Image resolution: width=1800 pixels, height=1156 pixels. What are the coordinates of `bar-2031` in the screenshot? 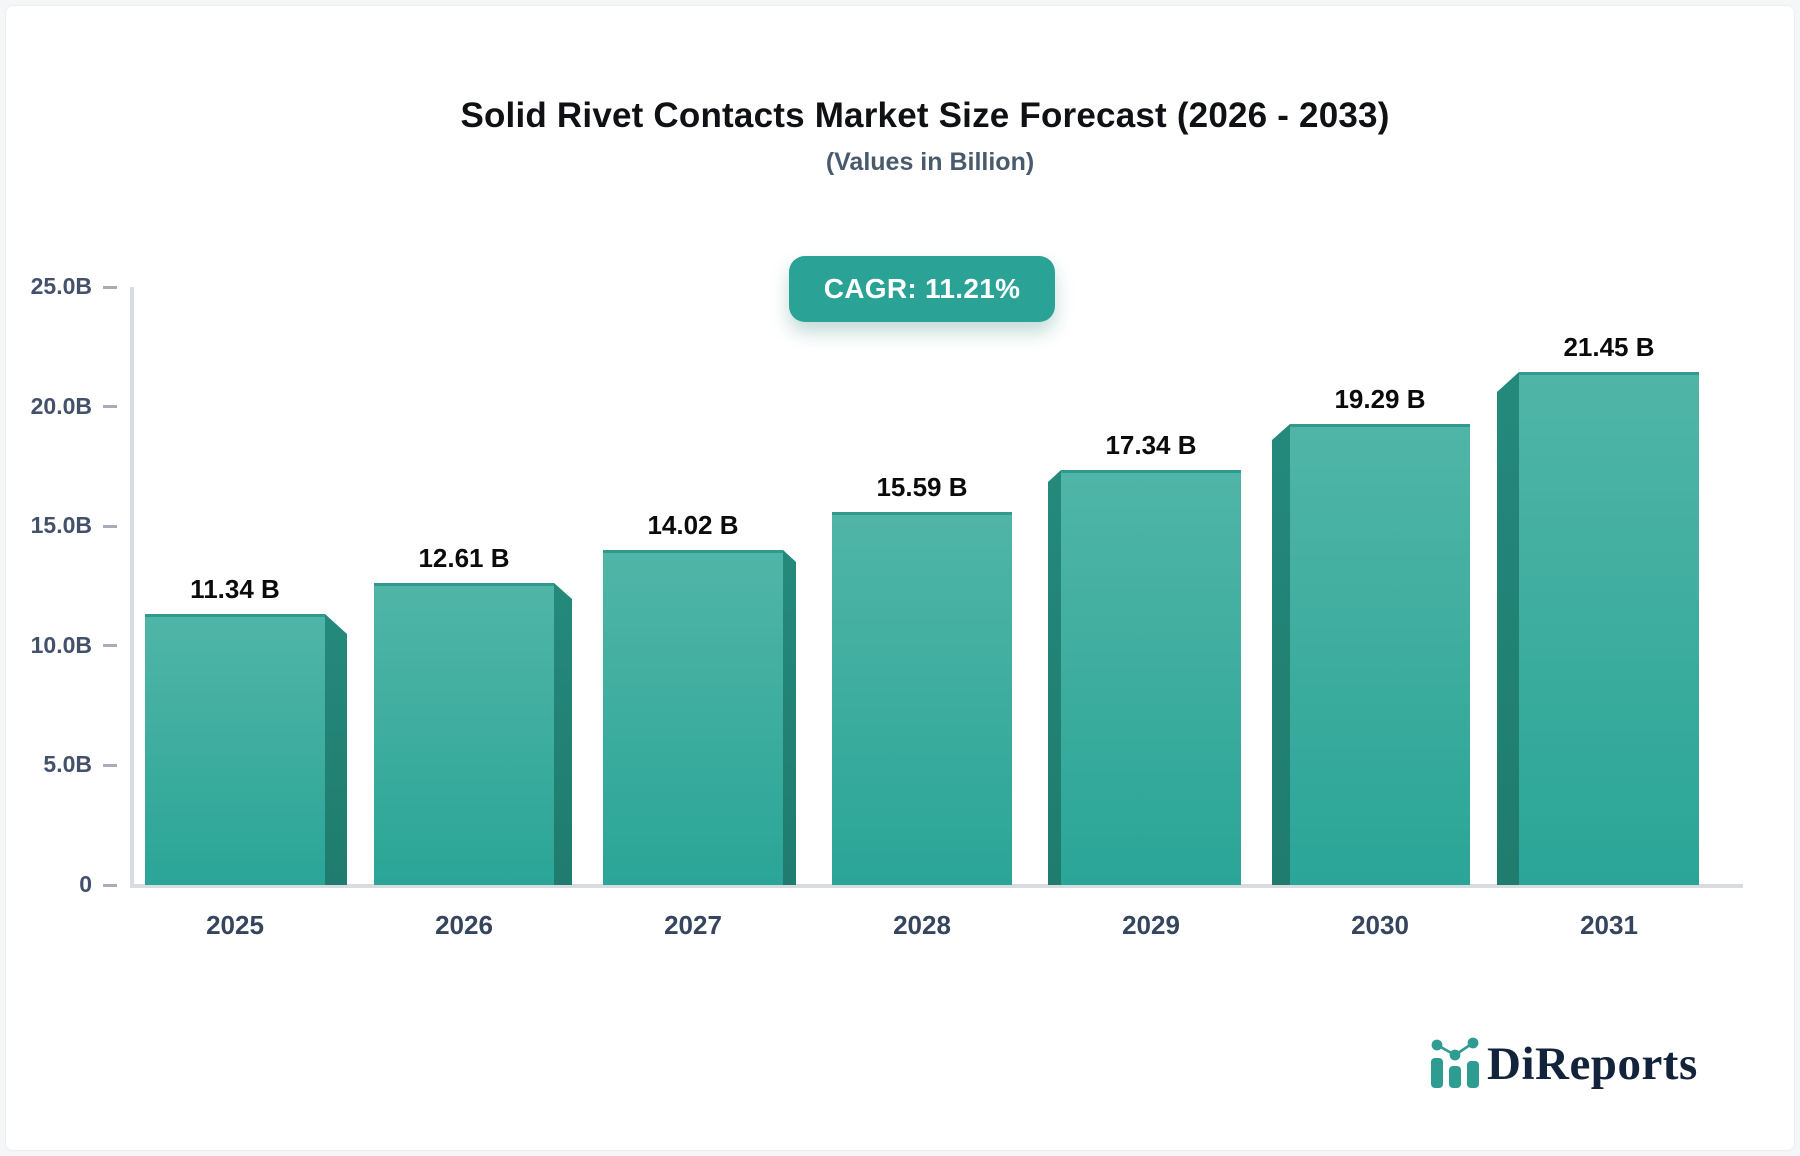 It's located at (1609, 628).